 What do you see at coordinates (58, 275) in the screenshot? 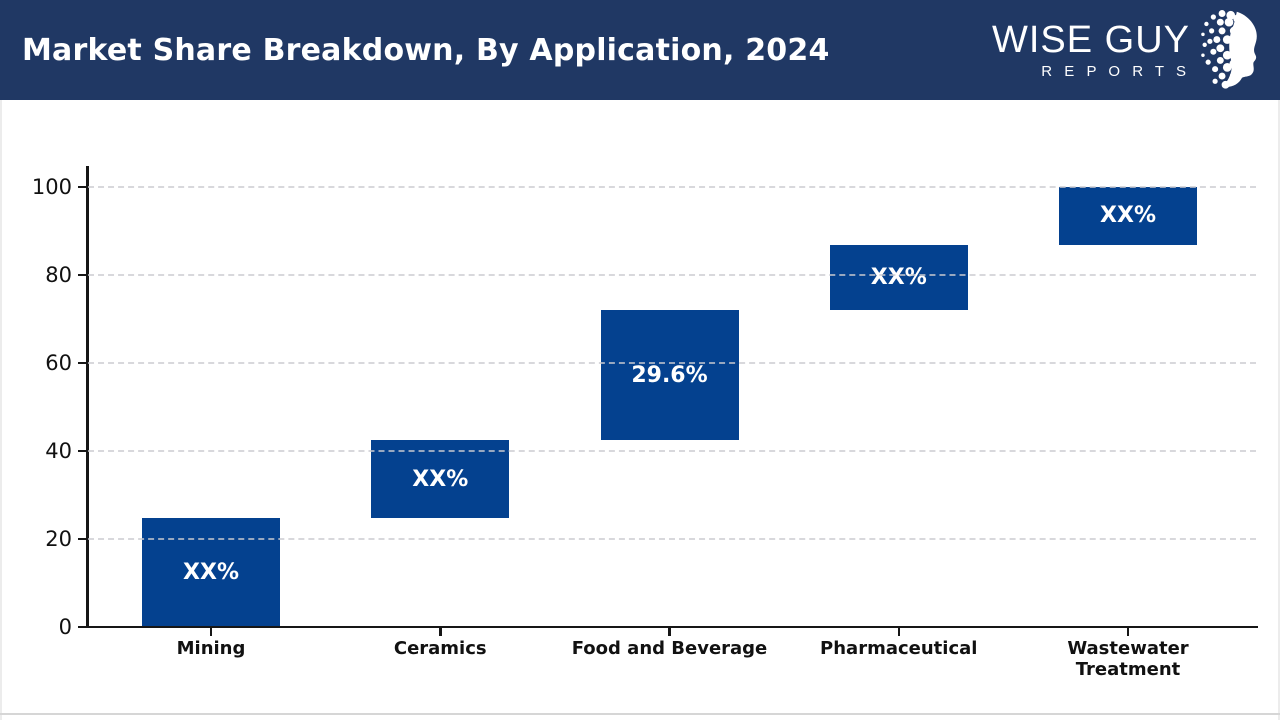
I see `y-tick-label: 80` at bounding box center [58, 275].